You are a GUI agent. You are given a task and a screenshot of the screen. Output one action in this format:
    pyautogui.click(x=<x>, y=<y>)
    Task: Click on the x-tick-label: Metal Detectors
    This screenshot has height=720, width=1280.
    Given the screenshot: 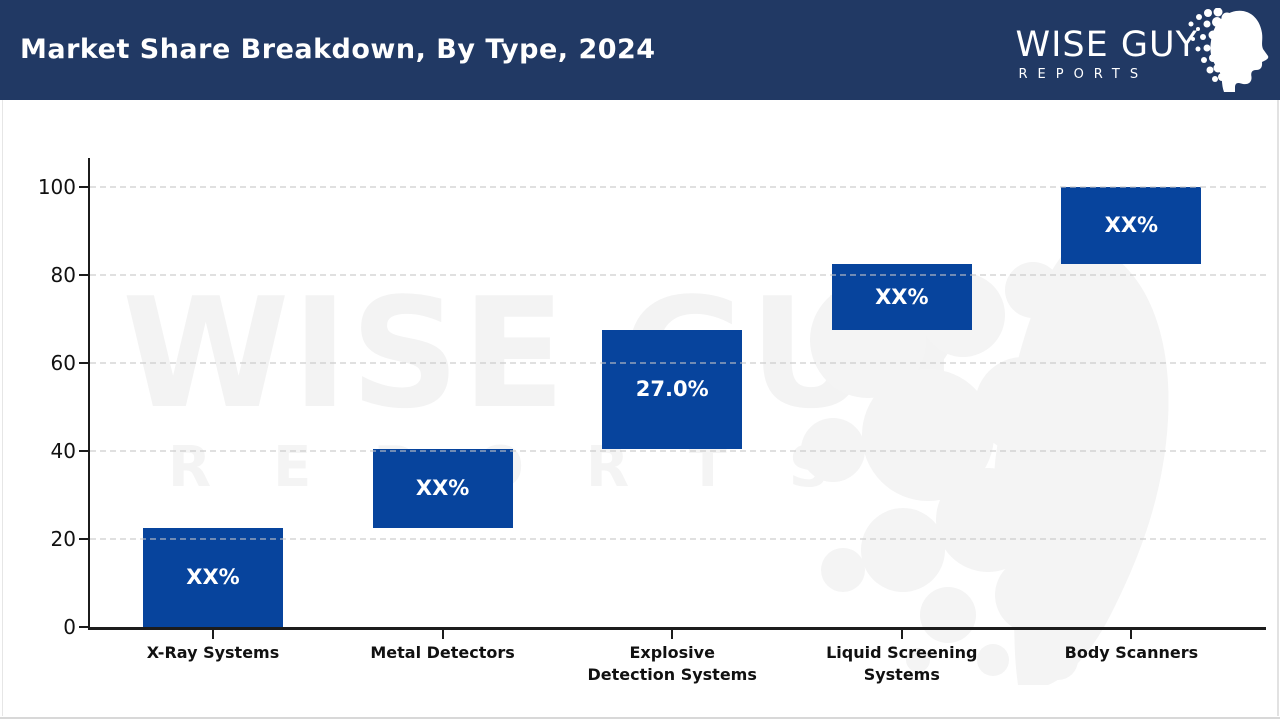 What is the action you would take?
    pyautogui.click(x=442, y=652)
    